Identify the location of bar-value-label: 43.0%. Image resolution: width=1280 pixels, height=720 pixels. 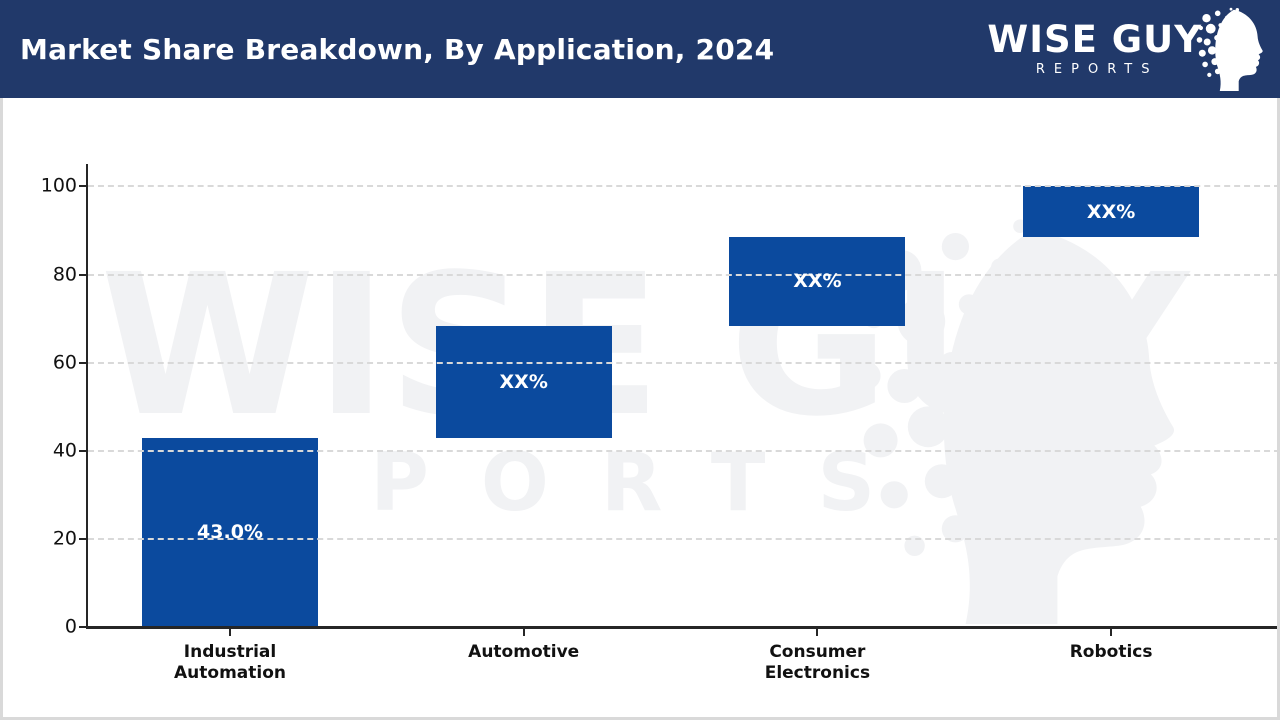
(230, 532).